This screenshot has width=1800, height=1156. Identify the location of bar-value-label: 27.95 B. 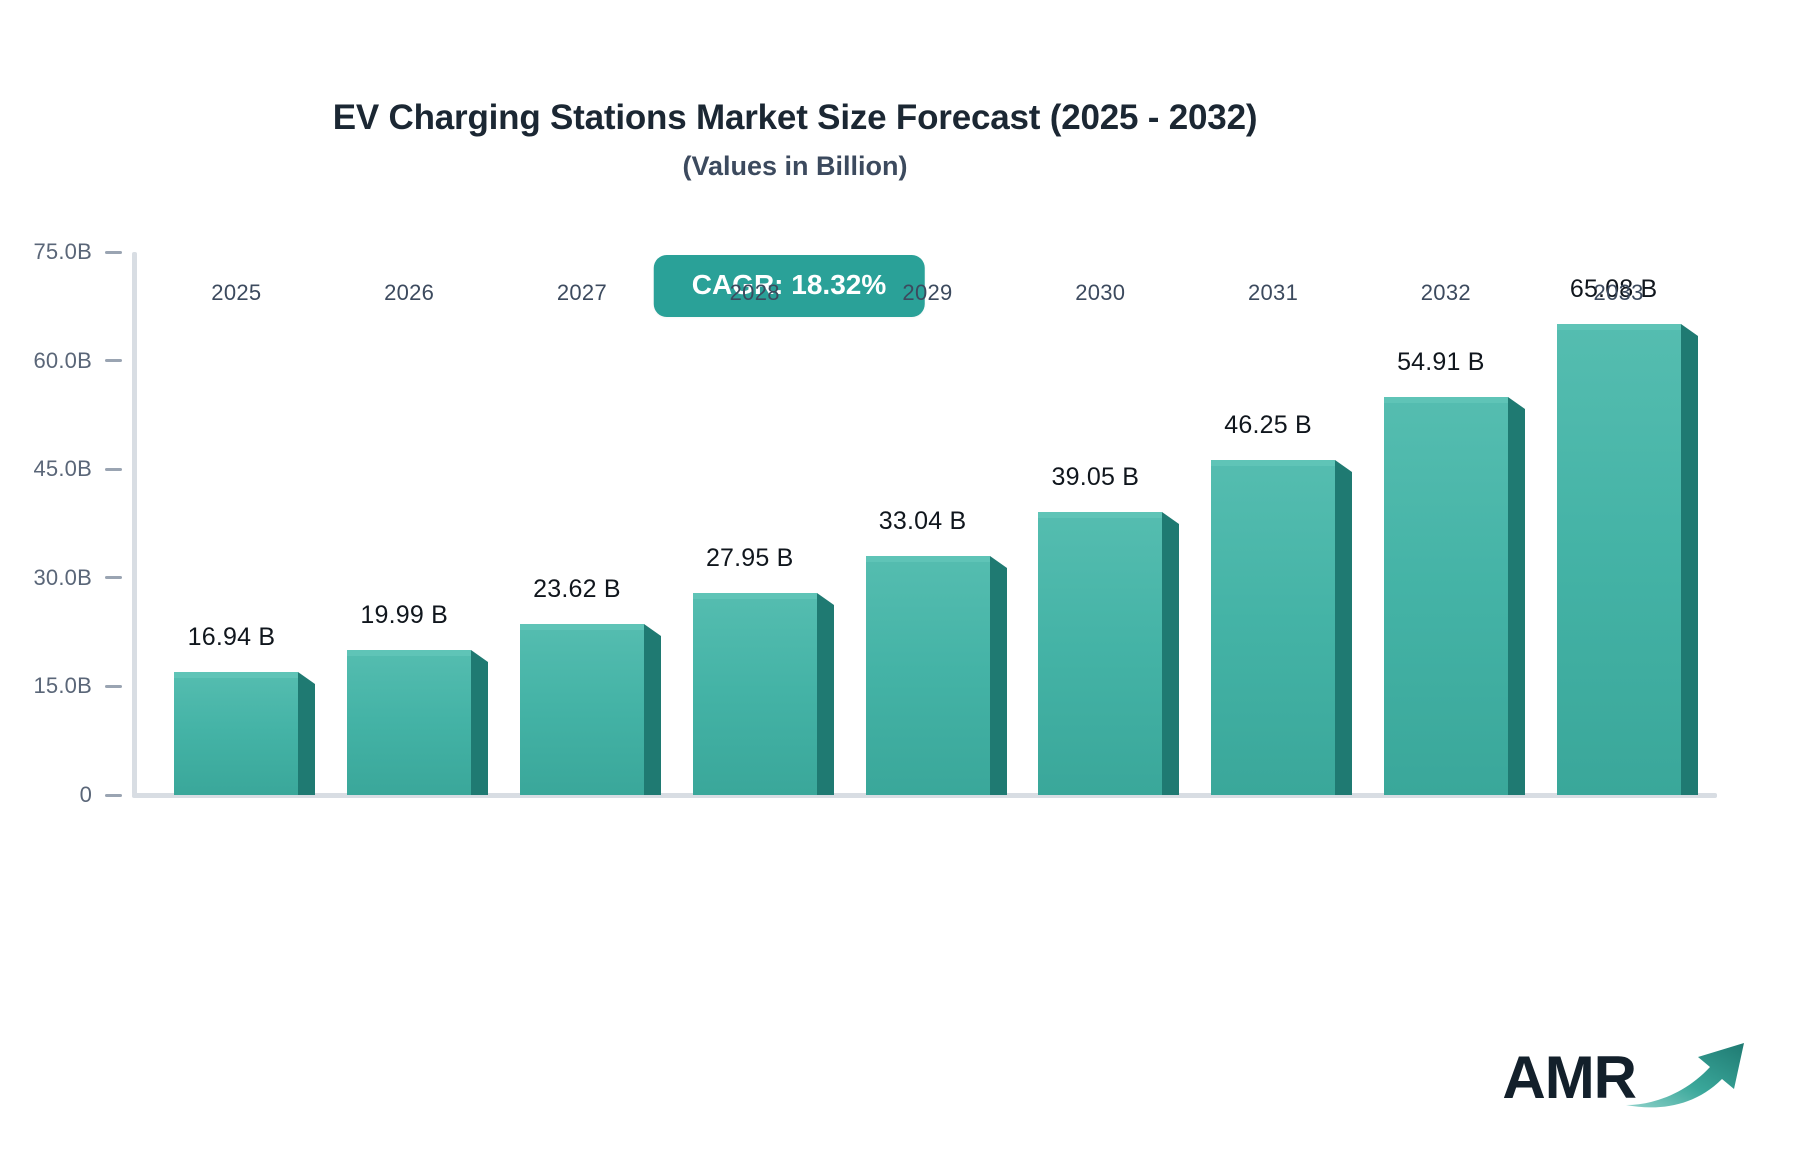
(749, 557).